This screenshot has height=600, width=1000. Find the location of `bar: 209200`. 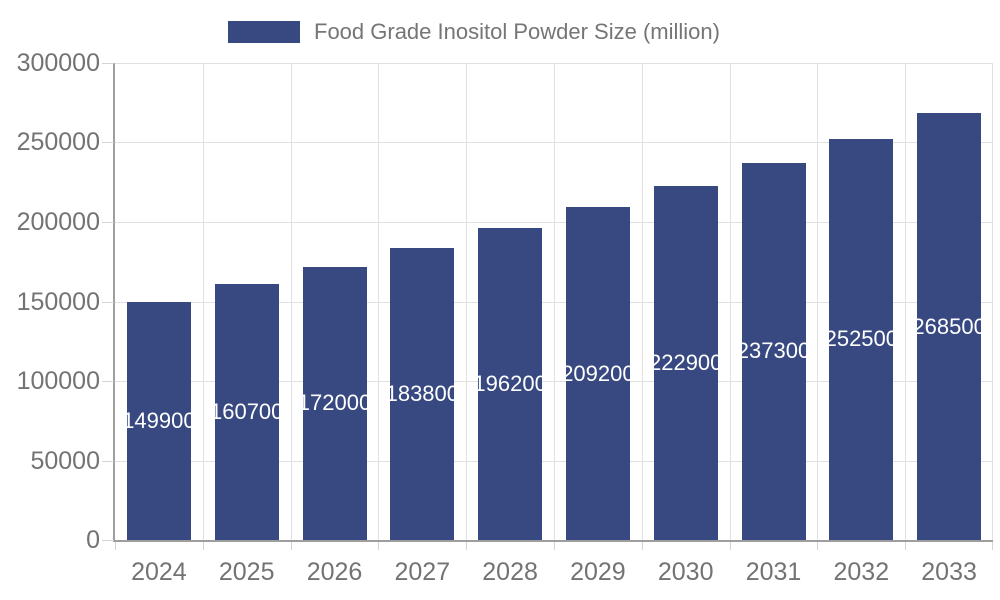

bar: 209200 is located at coordinates (597, 373).